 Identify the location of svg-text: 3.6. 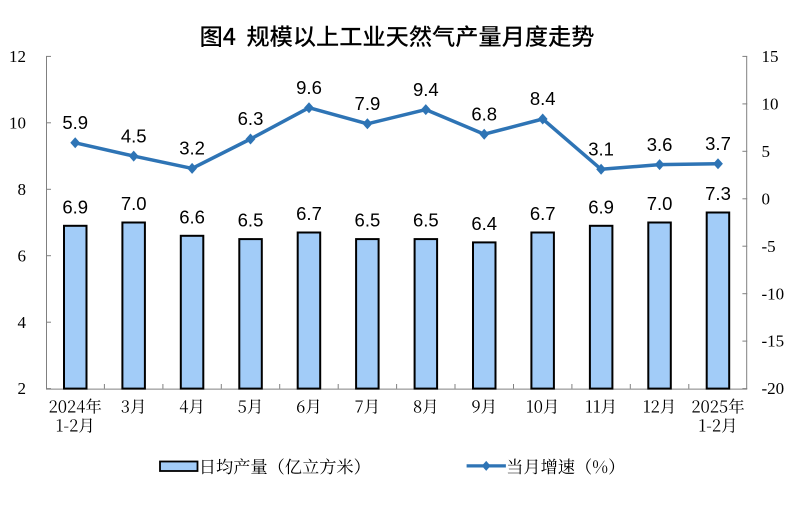
(660, 144).